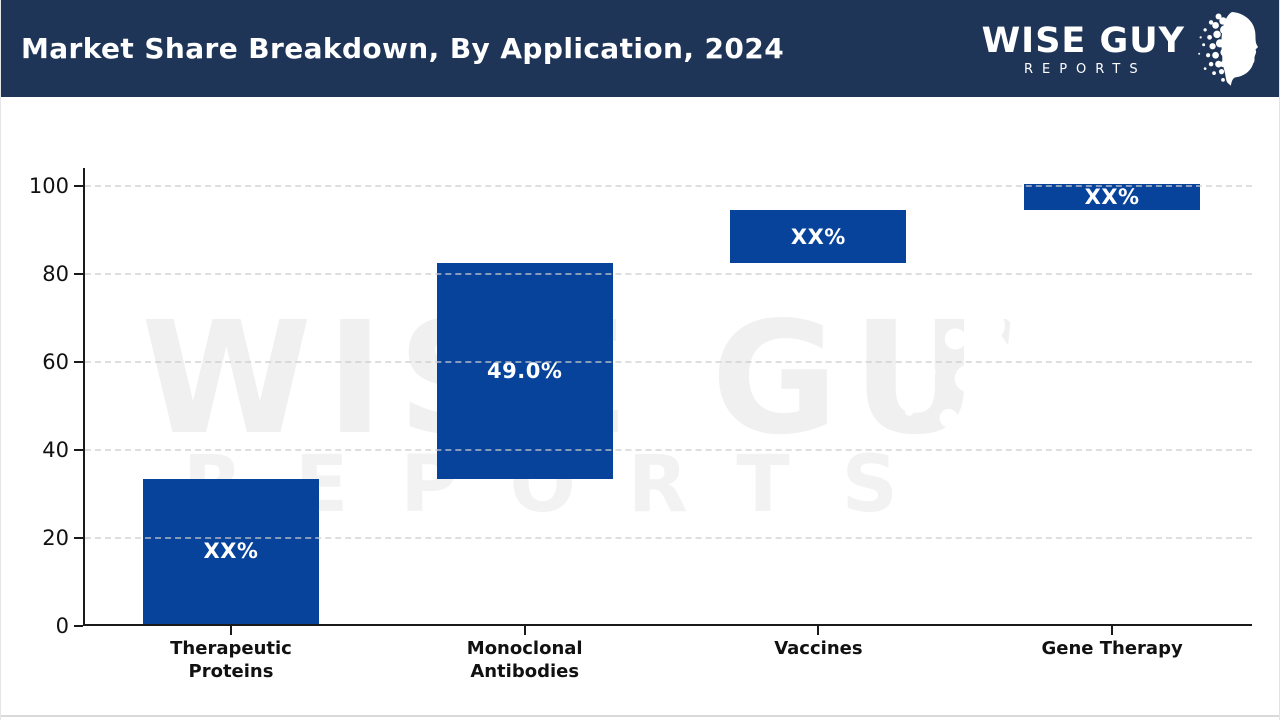  What do you see at coordinates (818, 648) in the screenshot?
I see `x-category-label: Vaccines` at bounding box center [818, 648].